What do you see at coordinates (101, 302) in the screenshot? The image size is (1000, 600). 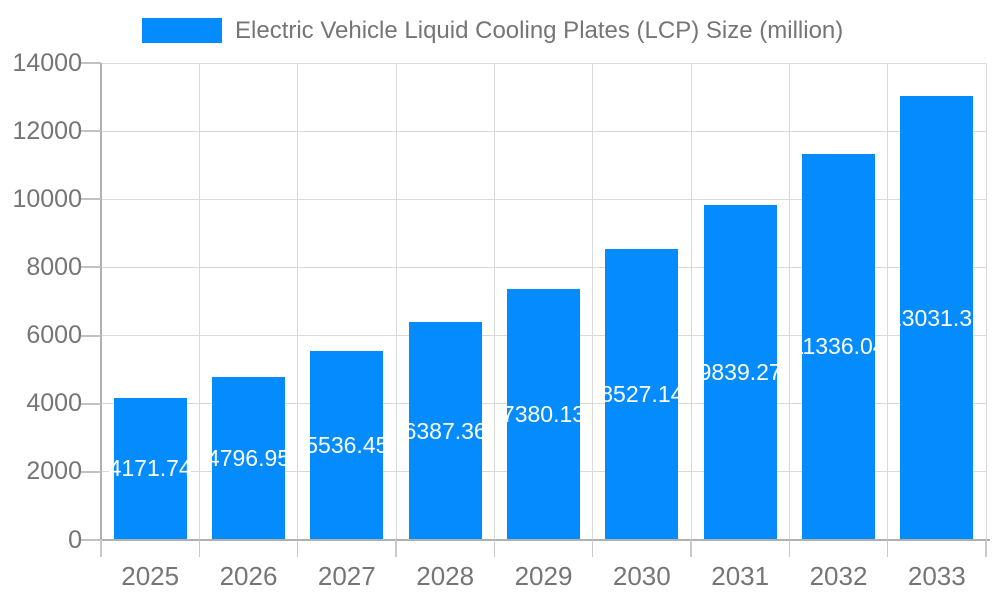 I see `y-axis-line` at bounding box center [101, 302].